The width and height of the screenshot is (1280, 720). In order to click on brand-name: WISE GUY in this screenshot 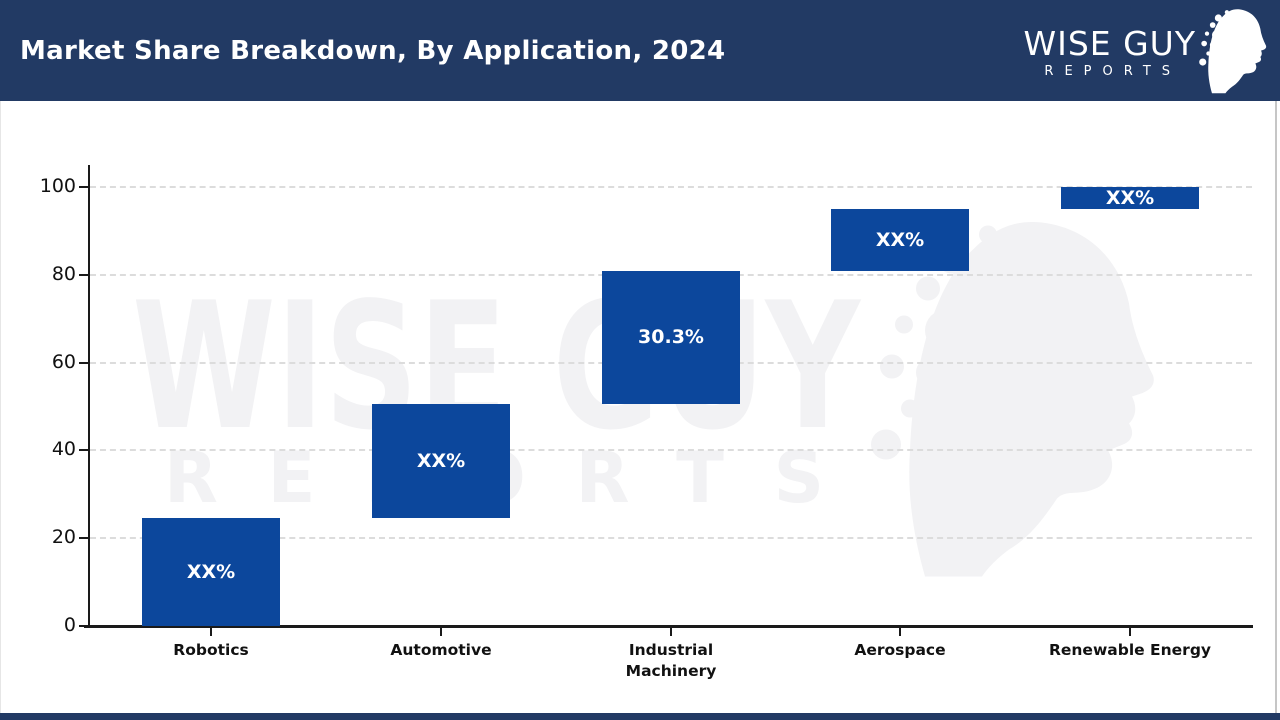, I will do `click(1109, 43)`.